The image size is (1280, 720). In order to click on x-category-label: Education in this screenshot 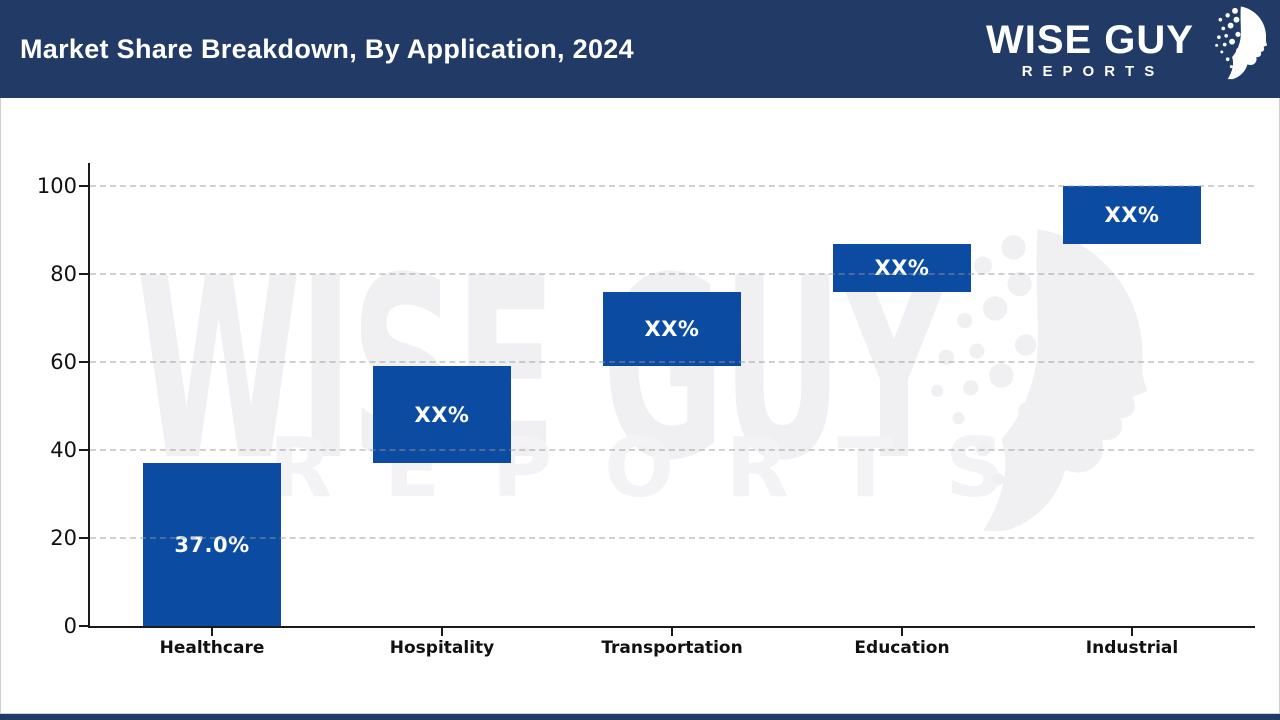, I will do `click(902, 648)`.